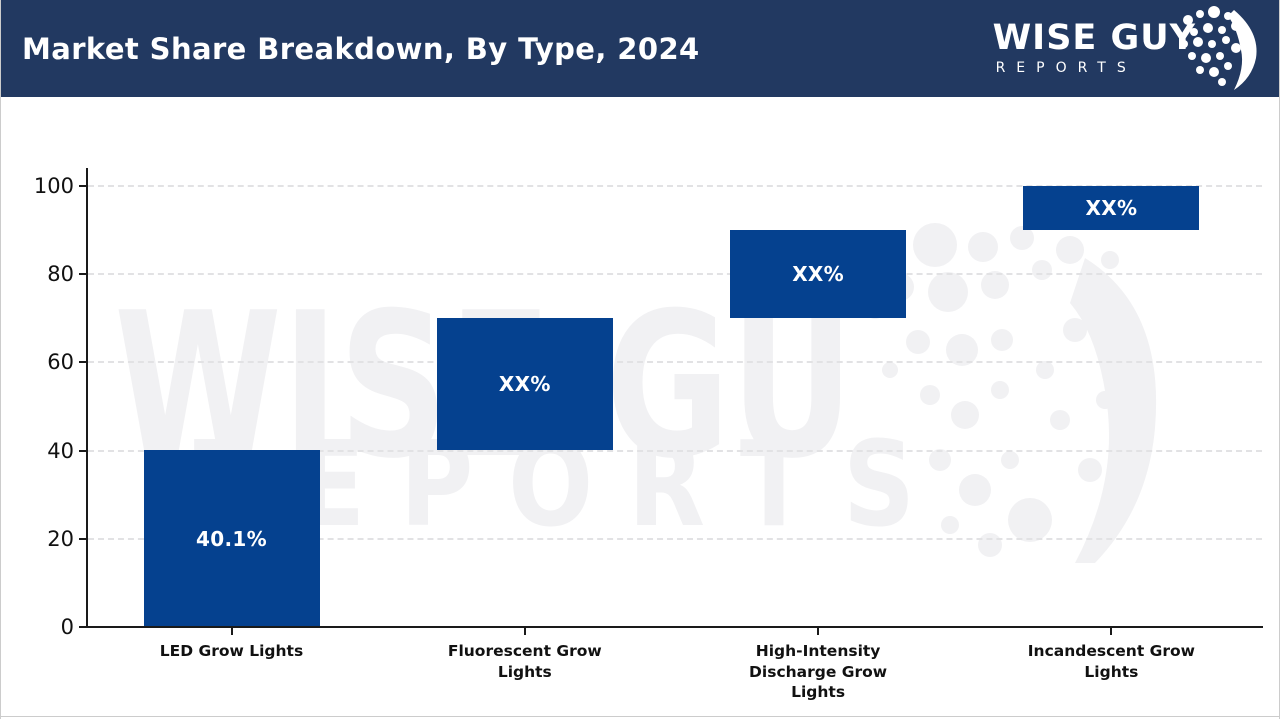 The image size is (1280, 720). What do you see at coordinates (60, 274) in the screenshot?
I see `y-tick-label-80: 80` at bounding box center [60, 274].